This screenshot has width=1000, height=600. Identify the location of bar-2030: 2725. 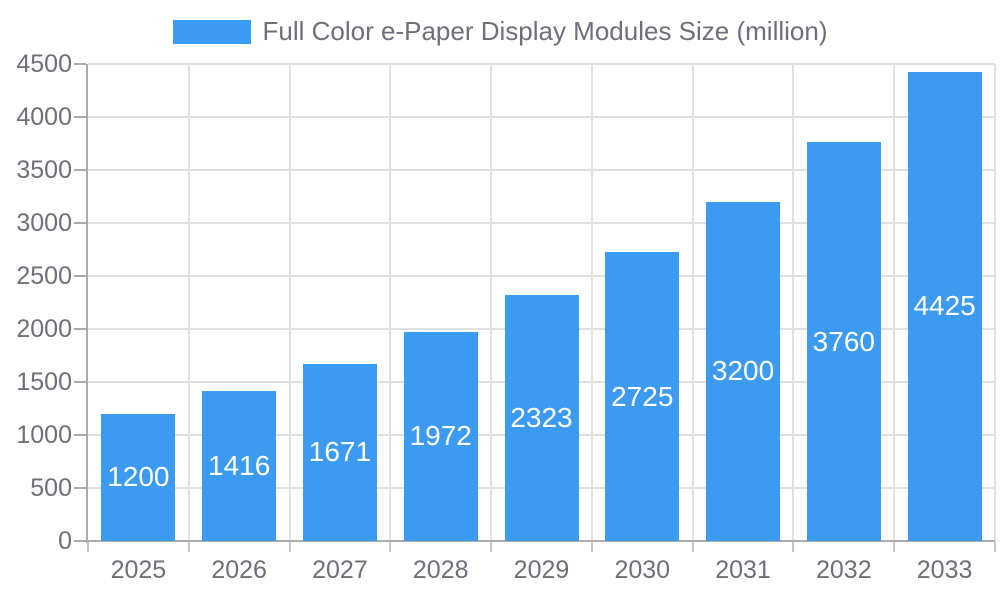
(642, 396).